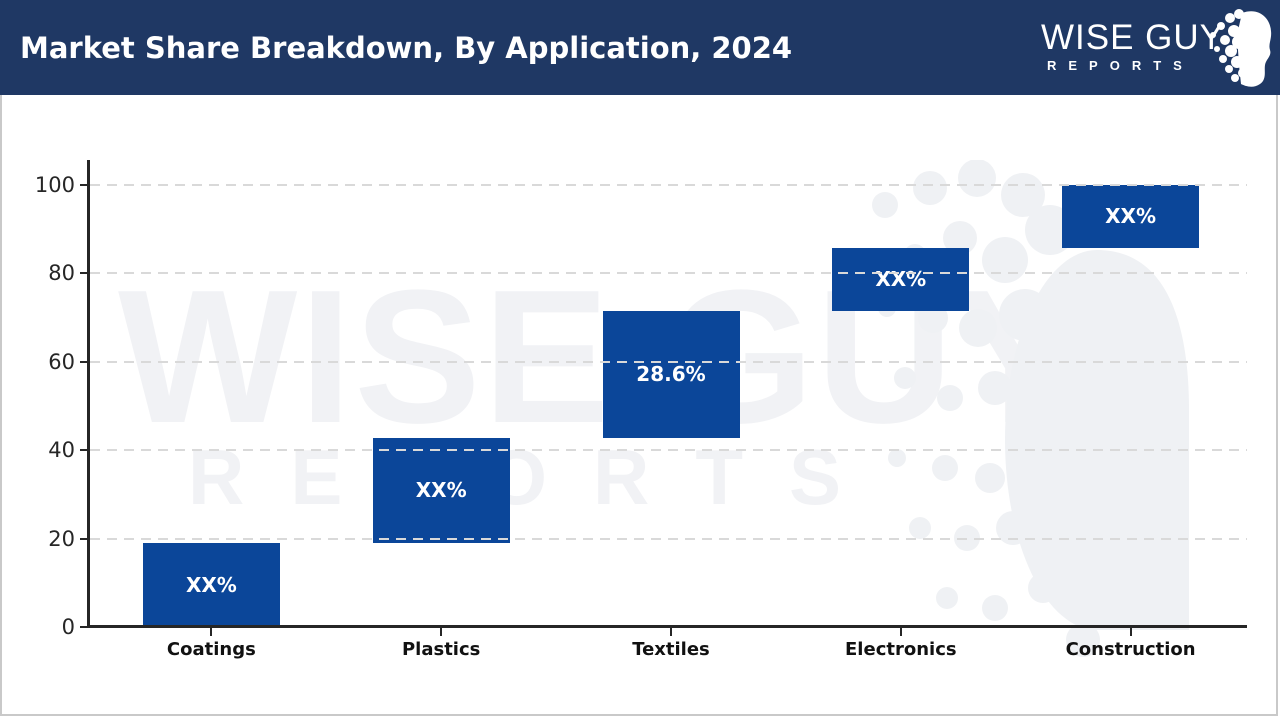  I want to click on bar-coatings: XX%, so click(211, 584).